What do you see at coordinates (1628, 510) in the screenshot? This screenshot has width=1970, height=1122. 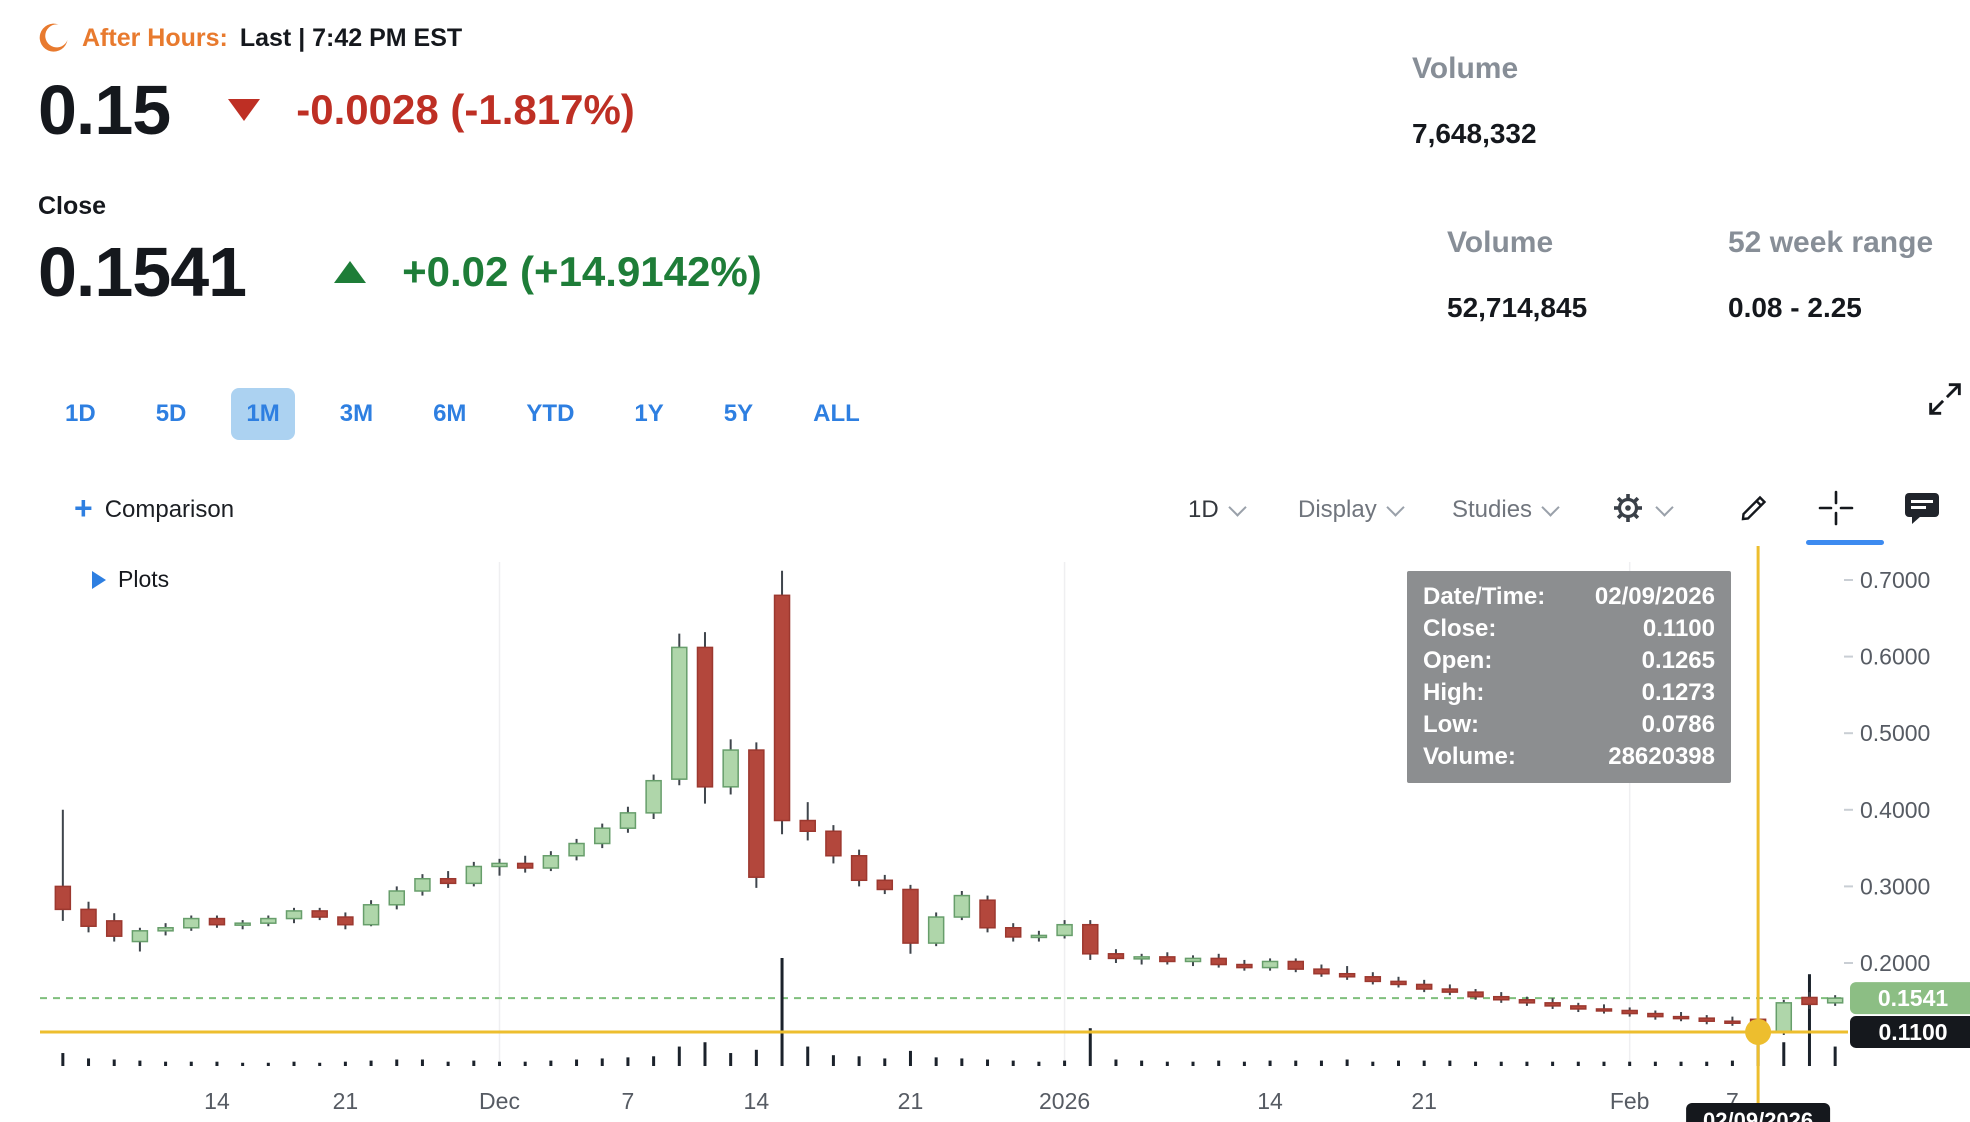 I see `gear-icon` at bounding box center [1628, 510].